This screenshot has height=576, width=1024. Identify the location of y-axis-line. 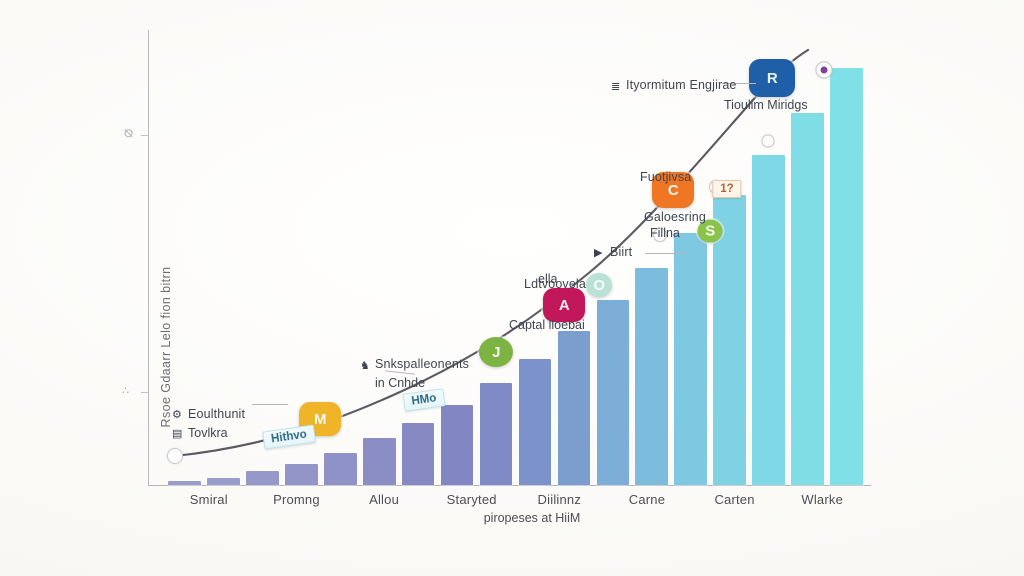
(148, 257).